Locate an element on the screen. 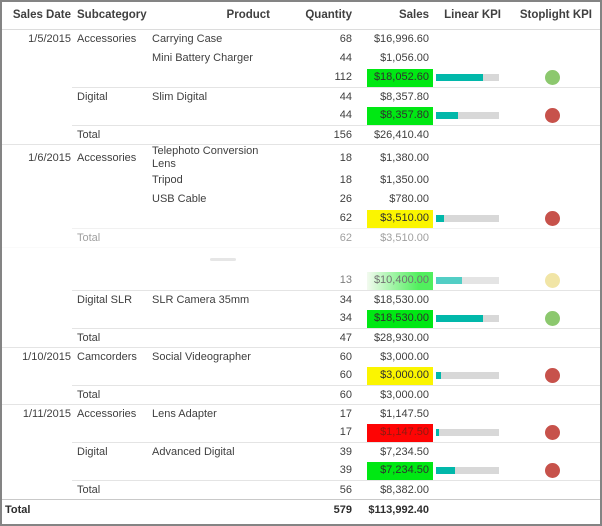 This screenshot has width=602, height=526. product-cell: Mini Battery Charger is located at coordinates (202, 58).